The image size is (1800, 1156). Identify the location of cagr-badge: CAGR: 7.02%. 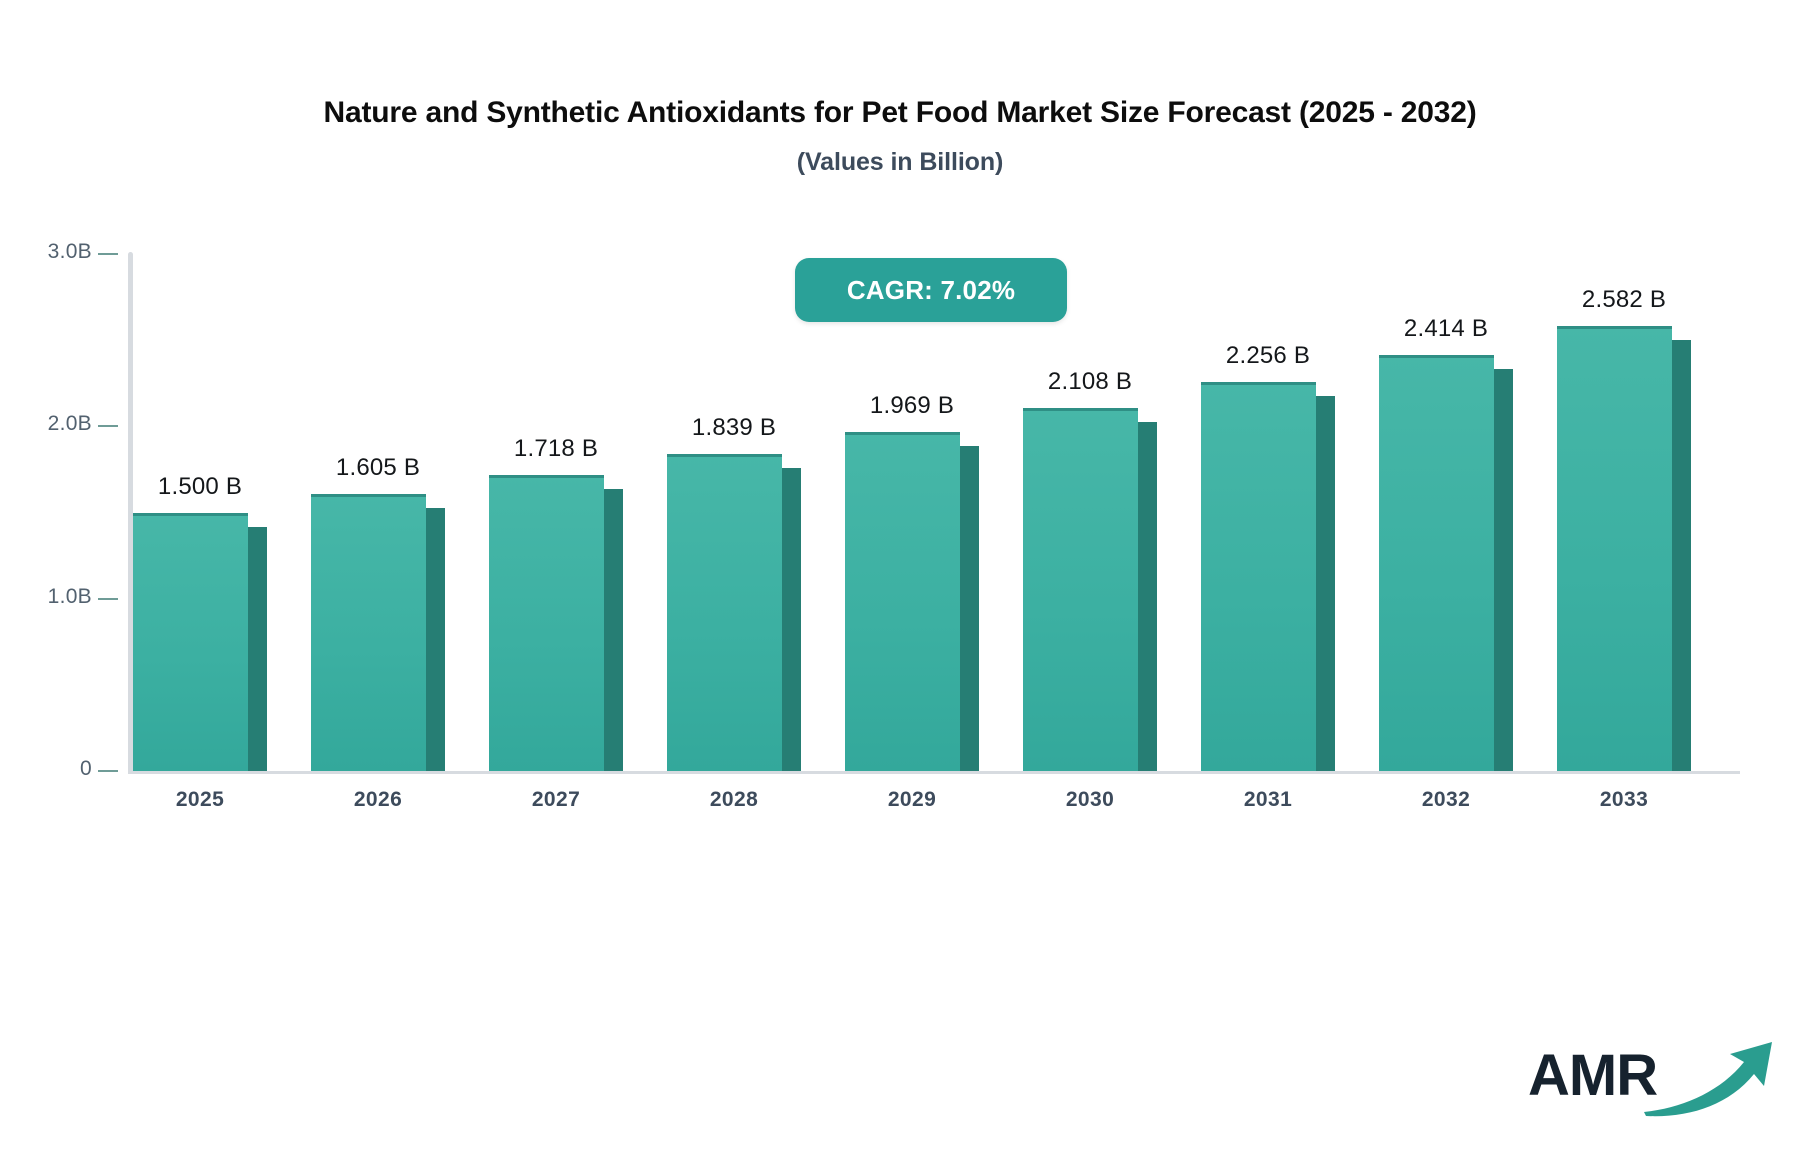
(931, 290).